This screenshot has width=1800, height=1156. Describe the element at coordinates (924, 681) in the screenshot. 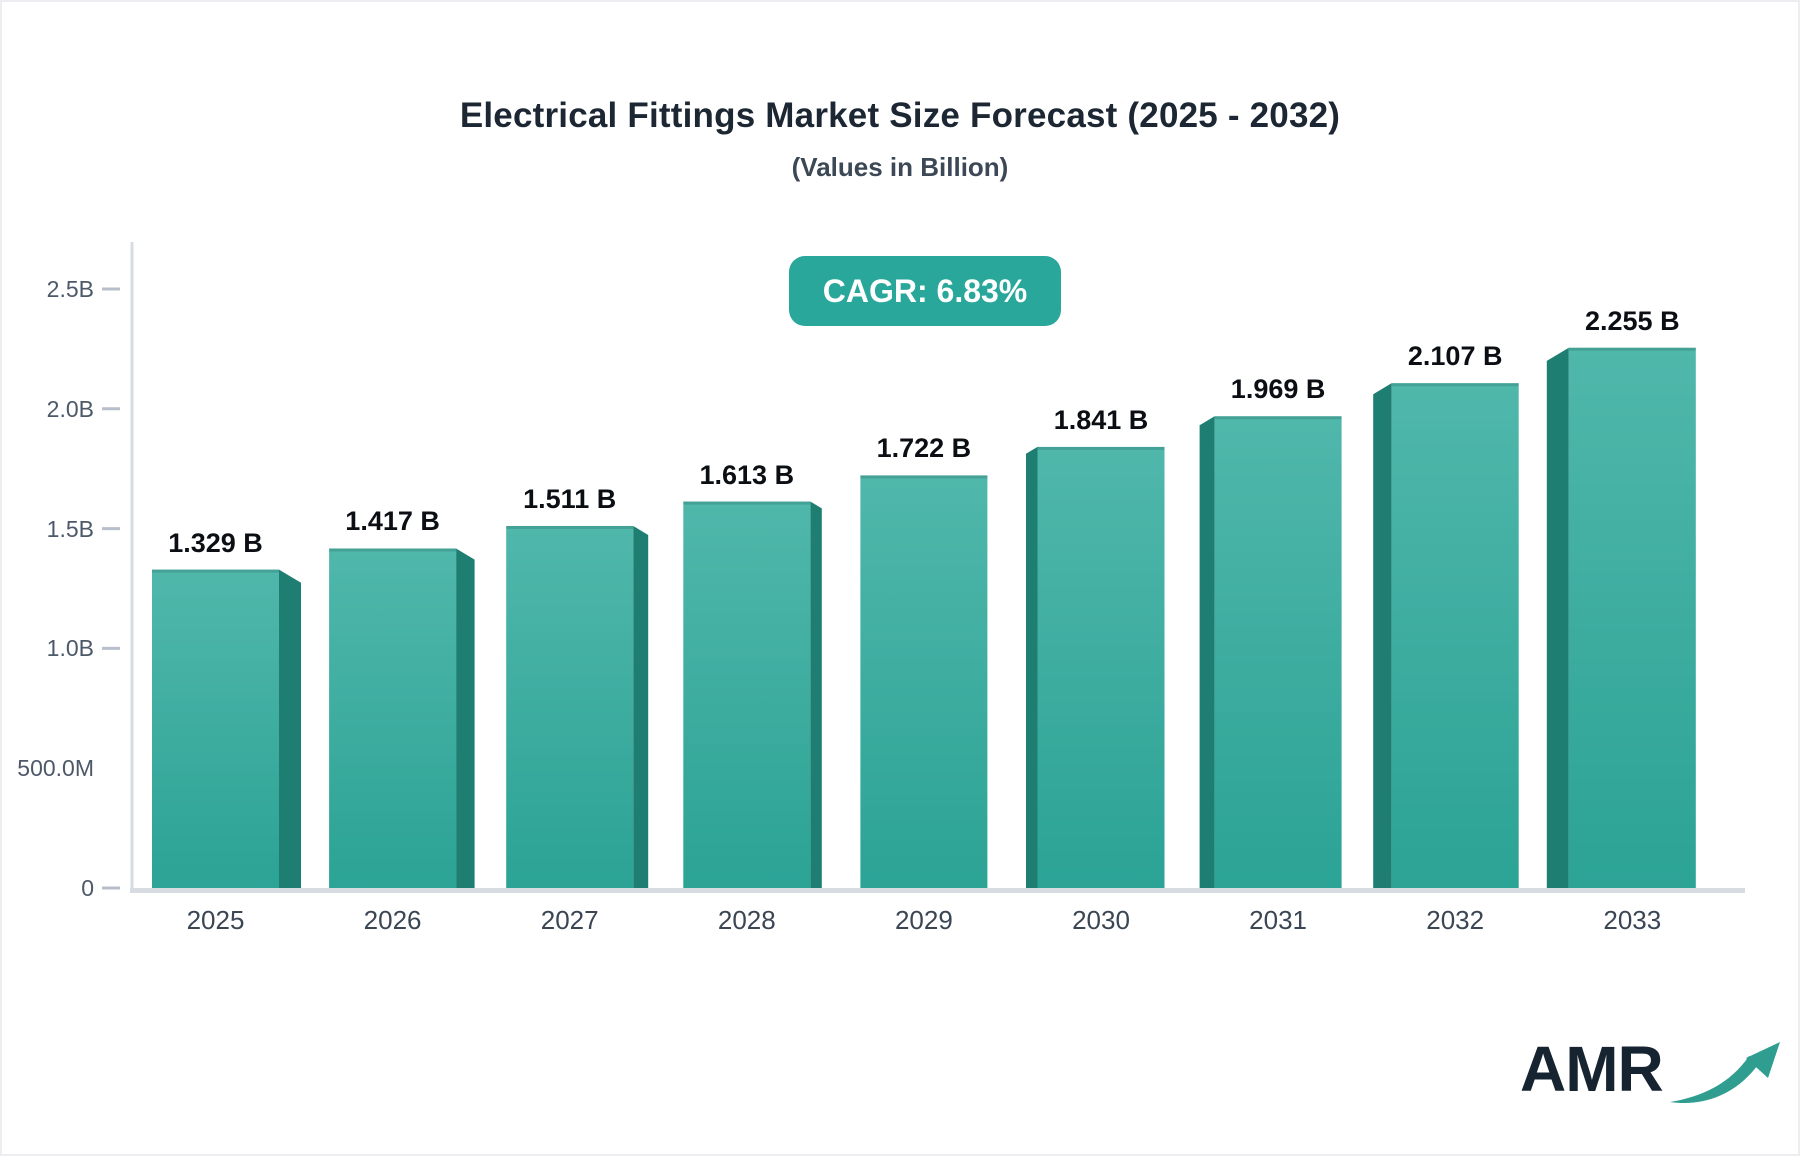

I see `bar-2029` at that location.